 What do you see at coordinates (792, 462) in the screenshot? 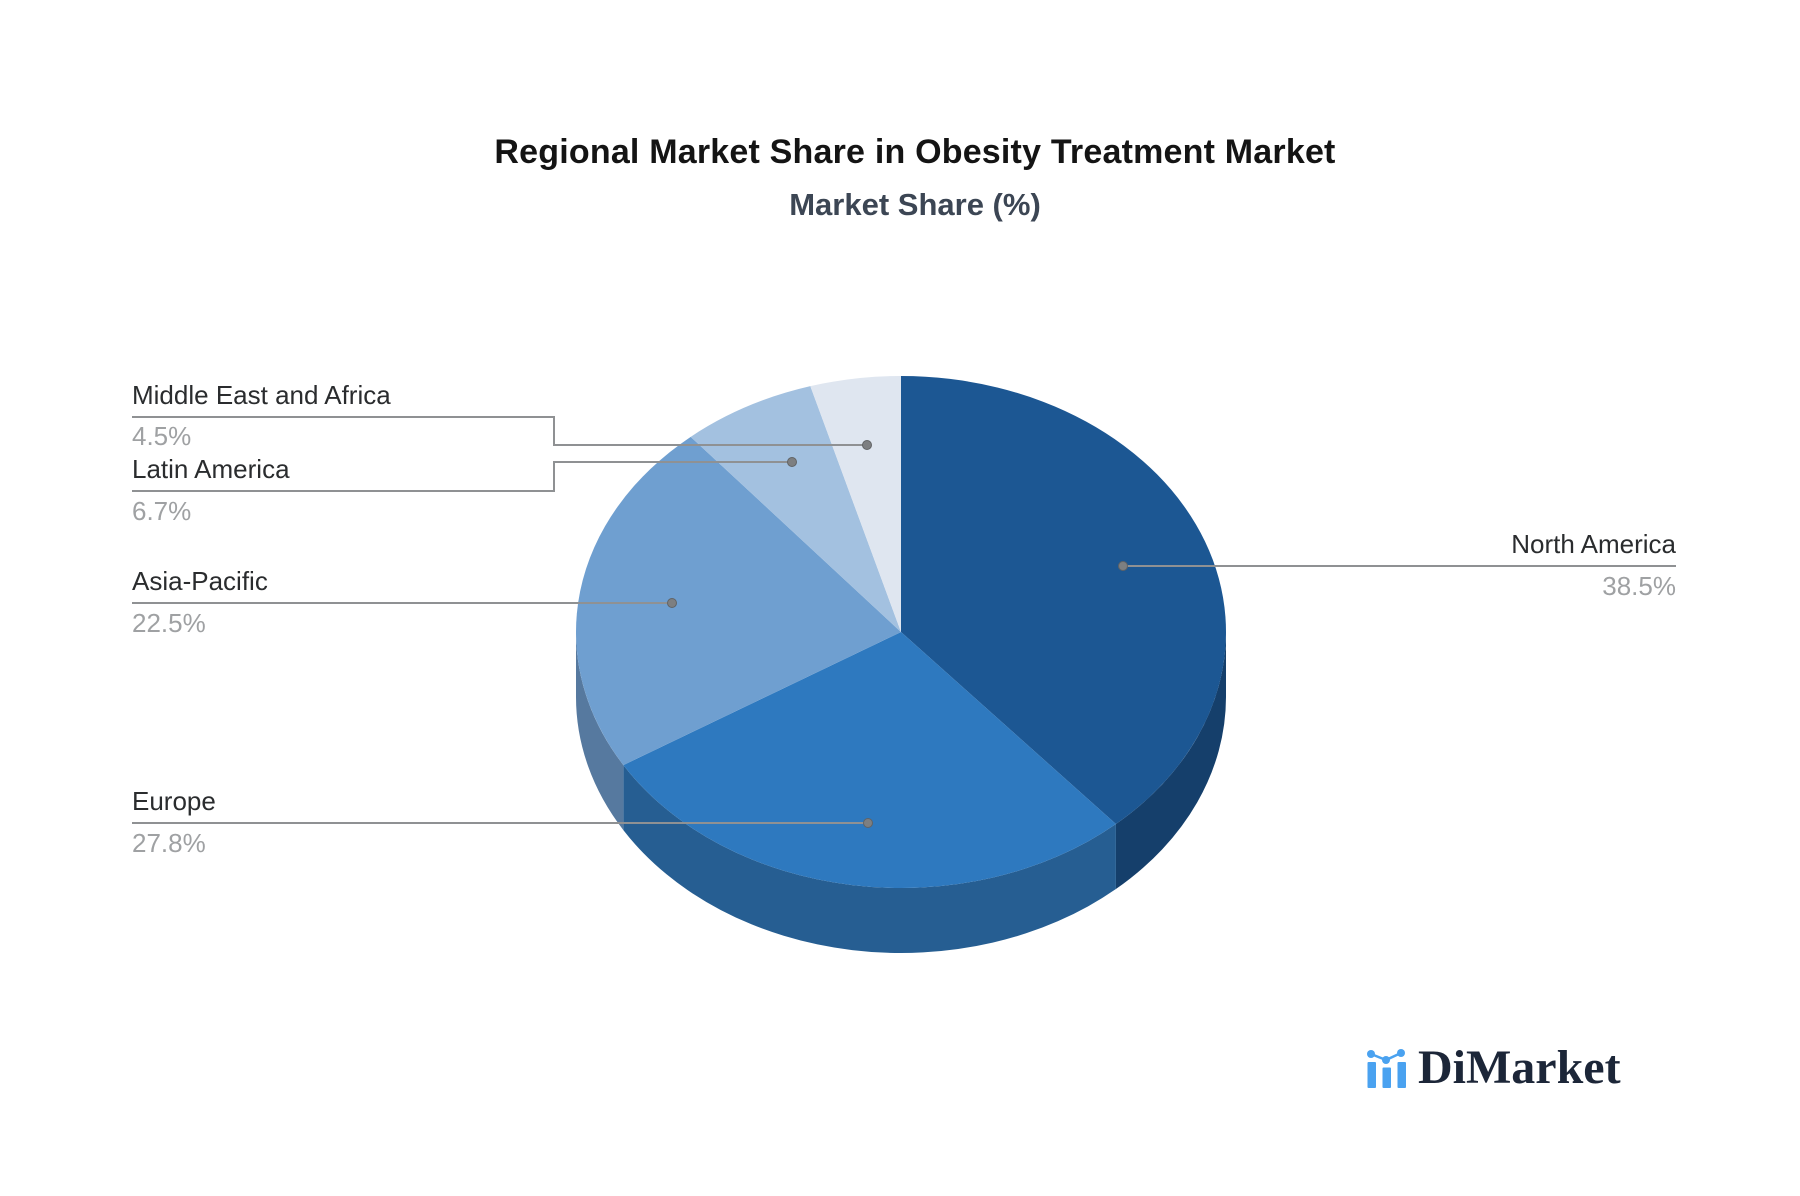
I see `leader-dot-latin-america` at bounding box center [792, 462].